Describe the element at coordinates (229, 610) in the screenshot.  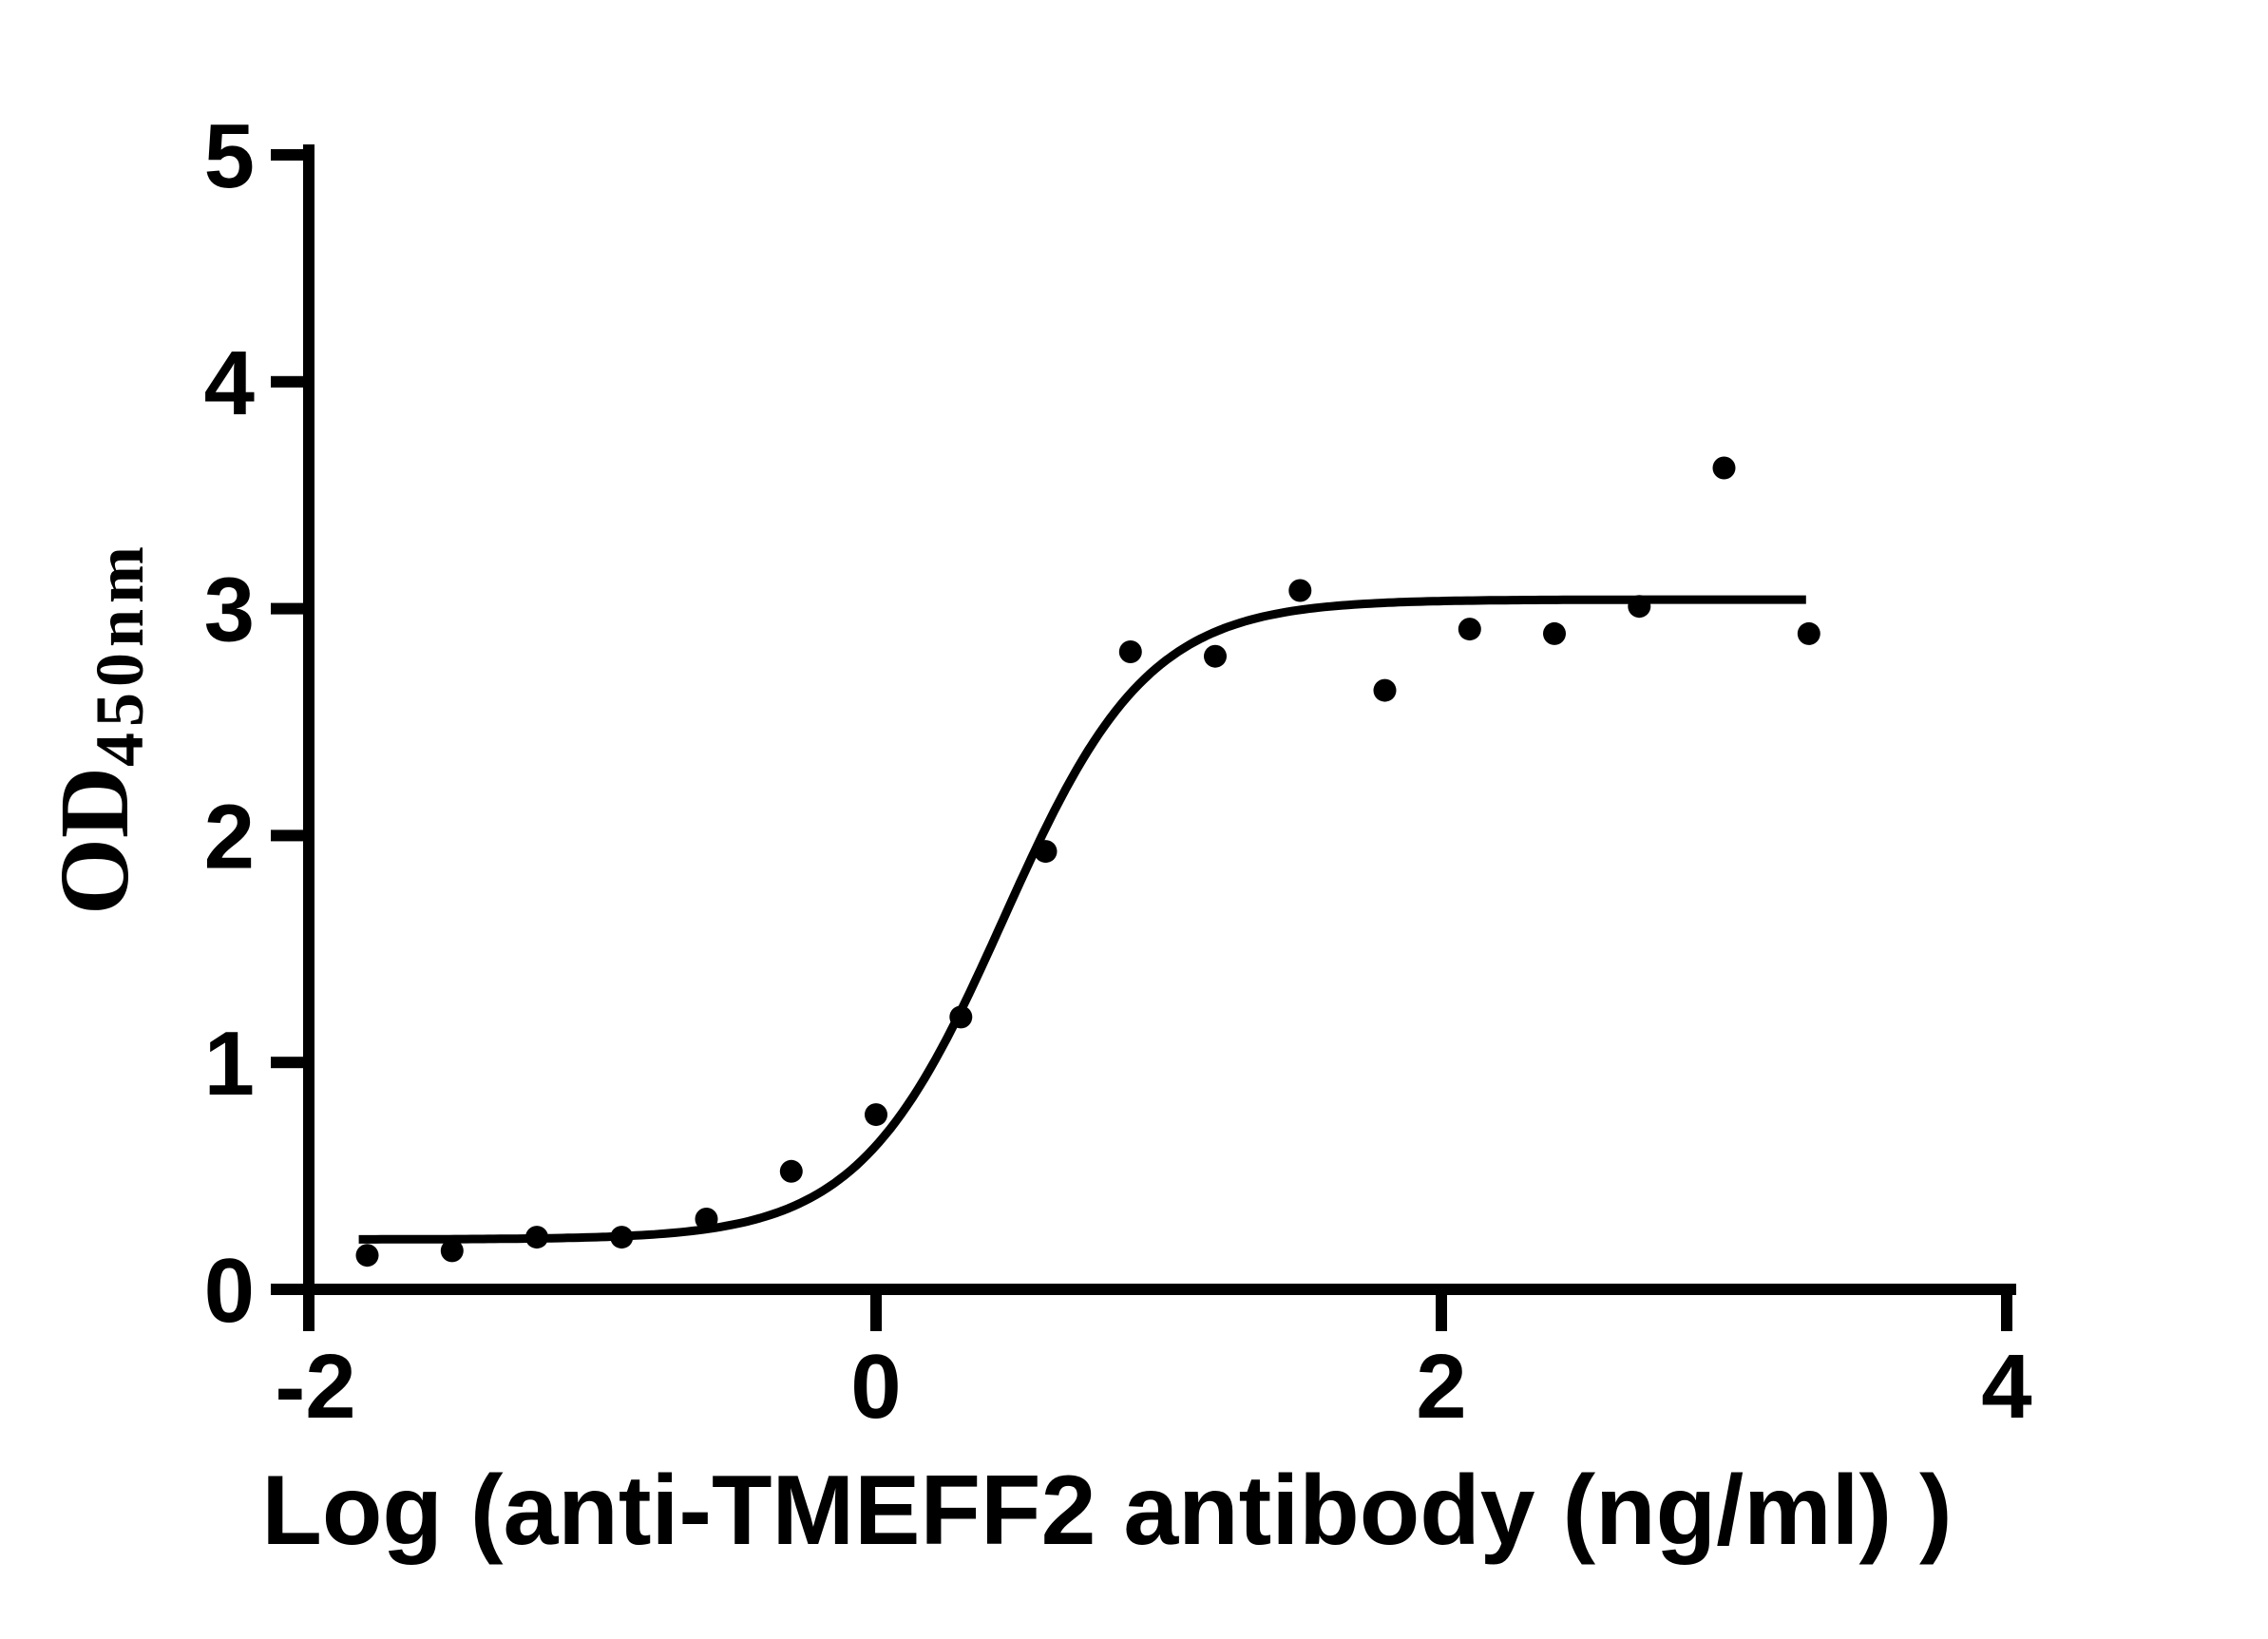
I see `y-tick-label: 3` at that location.